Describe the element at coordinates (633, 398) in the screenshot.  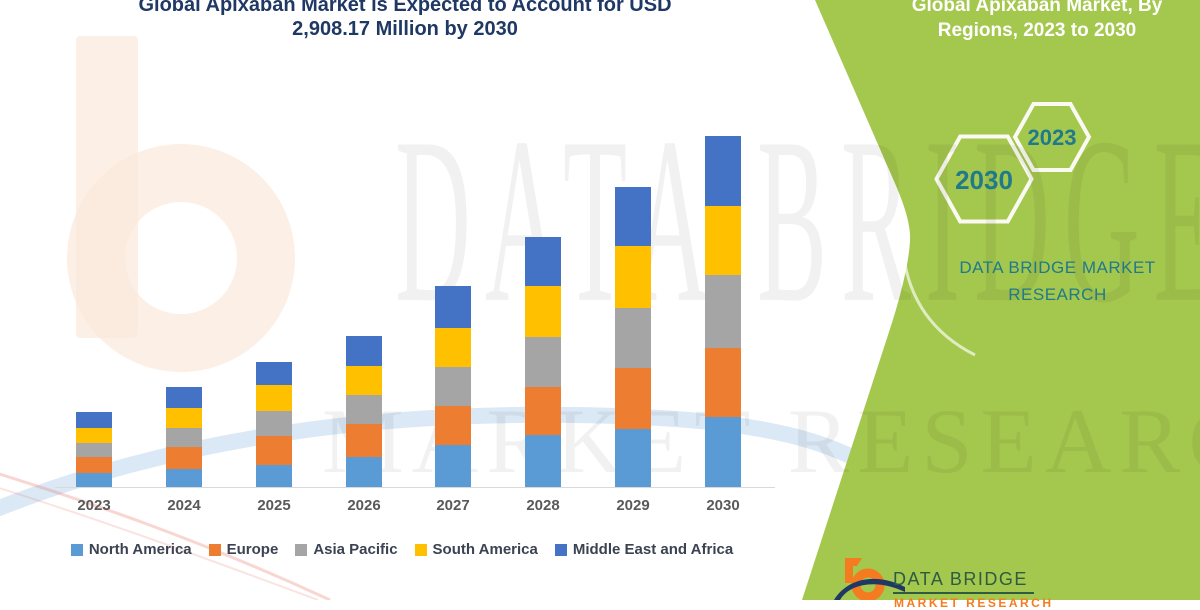
I see `bar-segment-2029-europe` at that location.